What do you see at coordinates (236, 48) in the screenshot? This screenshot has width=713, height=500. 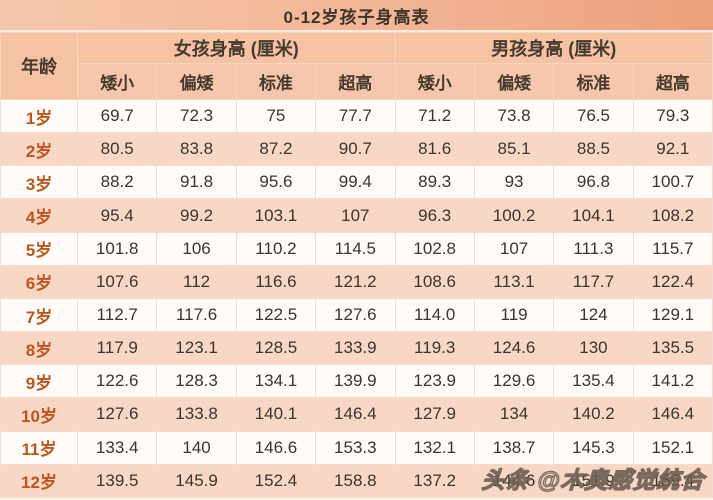 I see `girl-group-header: 女孩身高 (厘米)` at bounding box center [236, 48].